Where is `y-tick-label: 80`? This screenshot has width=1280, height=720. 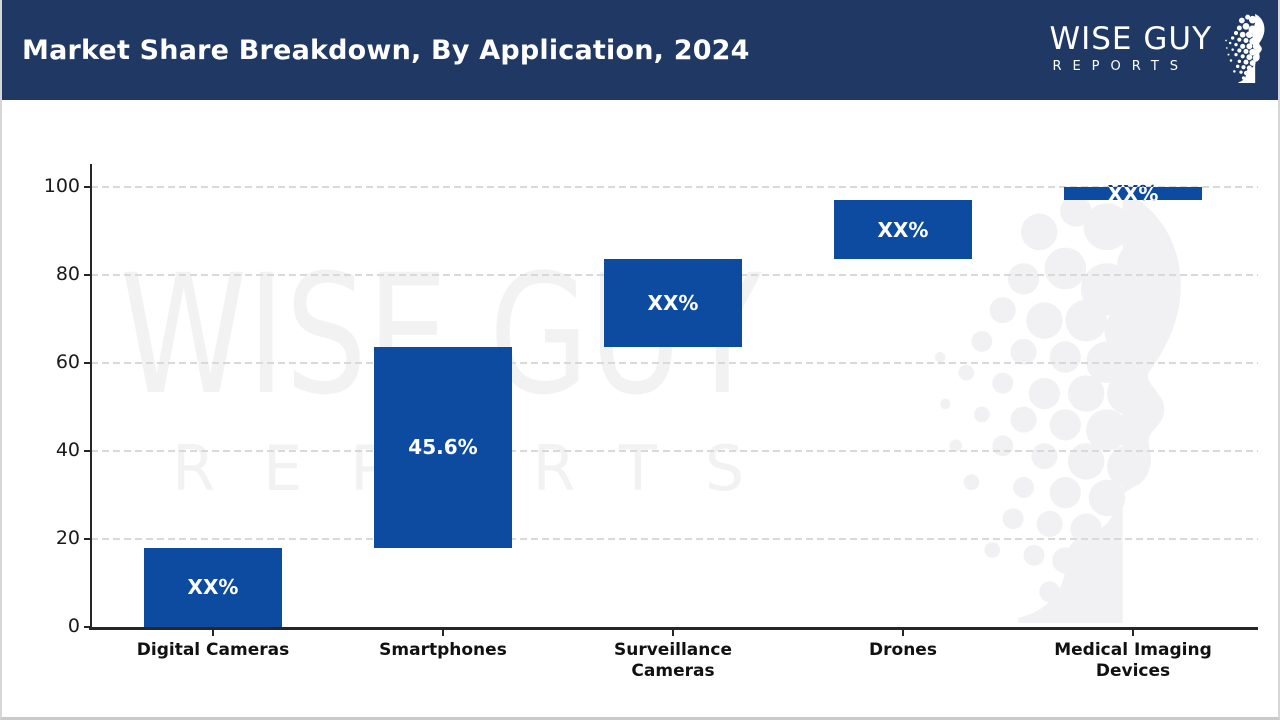
y-tick-label: 80 is located at coordinates (67, 274).